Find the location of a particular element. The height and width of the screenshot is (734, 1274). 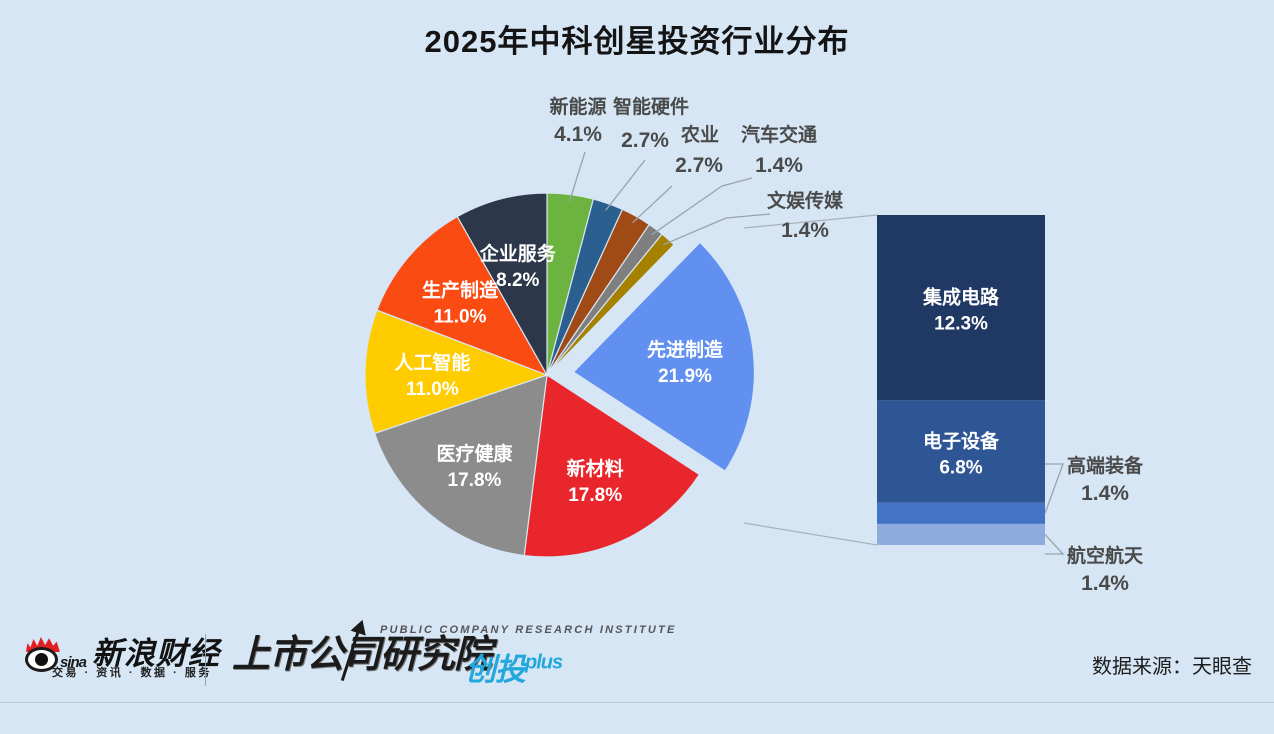

stacked-bar-chart is located at coordinates (961, 380).